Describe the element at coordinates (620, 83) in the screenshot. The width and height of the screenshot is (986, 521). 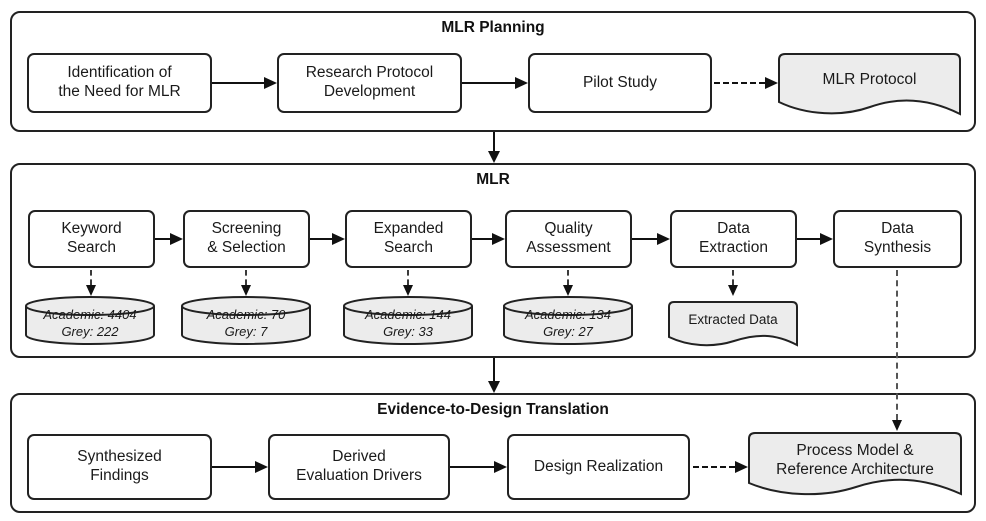
I see `box-pilot-study: Pilot Study` at that location.